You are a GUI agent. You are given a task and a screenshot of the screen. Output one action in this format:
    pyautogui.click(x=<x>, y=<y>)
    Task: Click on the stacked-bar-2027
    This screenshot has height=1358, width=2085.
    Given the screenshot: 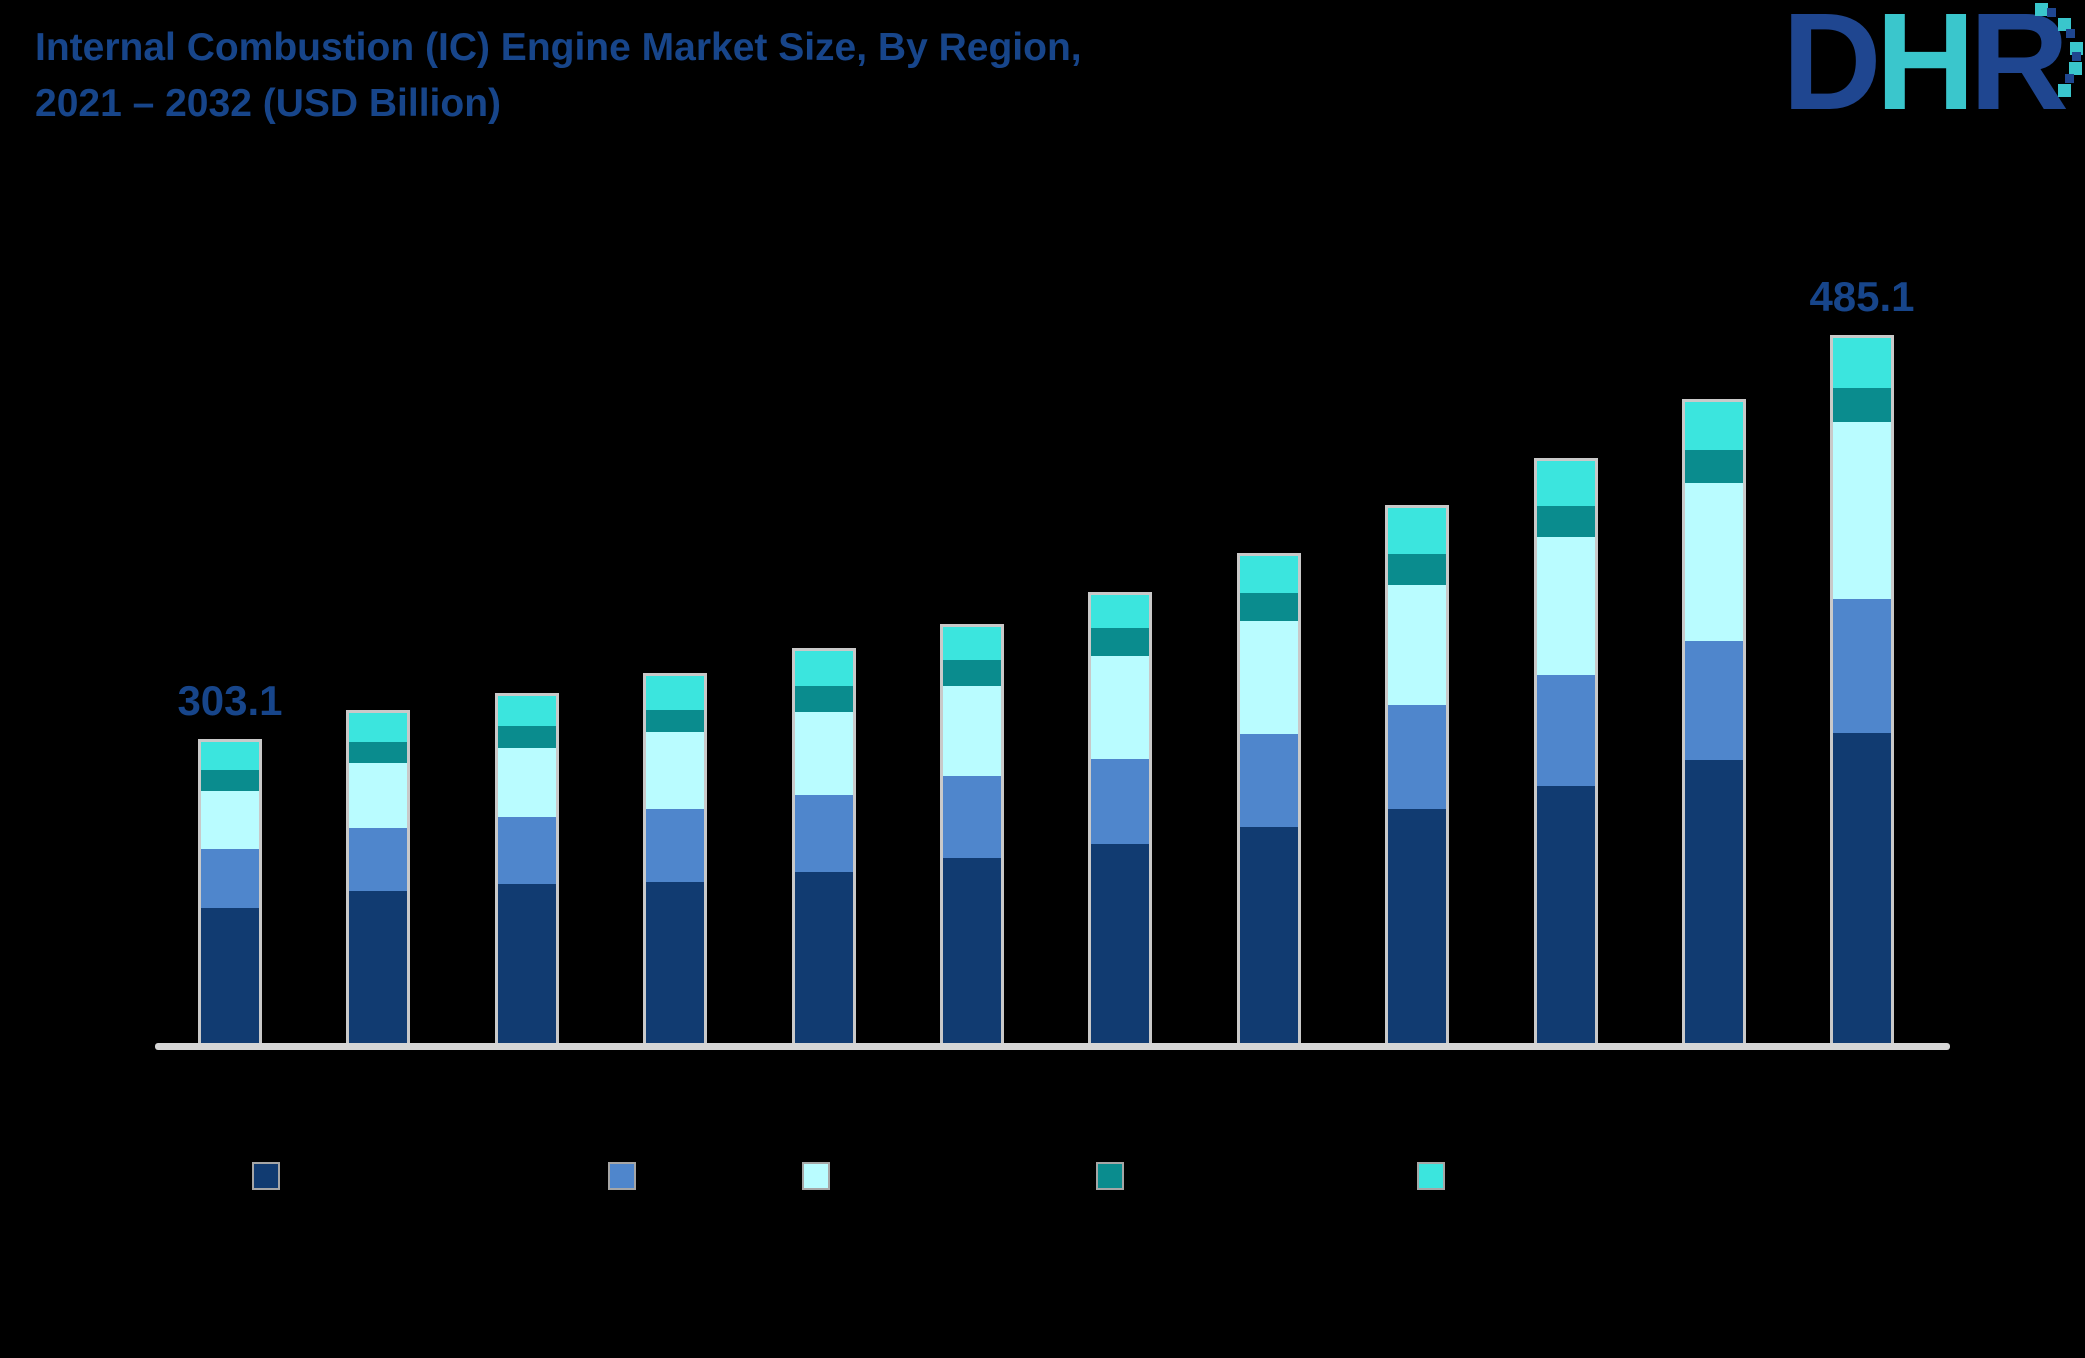 What is the action you would take?
    pyautogui.click(x=1120, y=818)
    